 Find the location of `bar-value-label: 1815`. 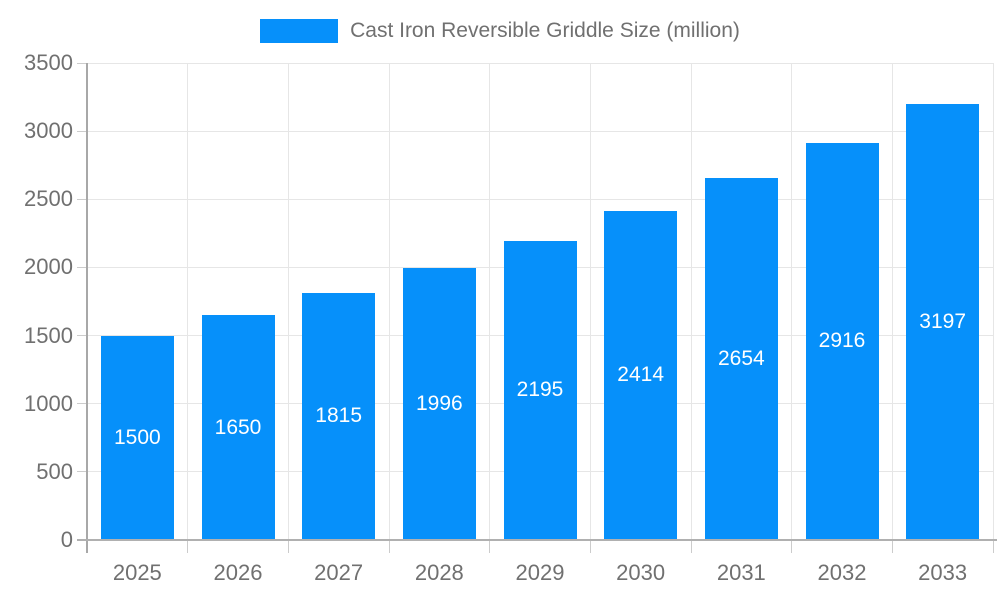

bar-value-label: 1815 is located at coordinates (339, 416).